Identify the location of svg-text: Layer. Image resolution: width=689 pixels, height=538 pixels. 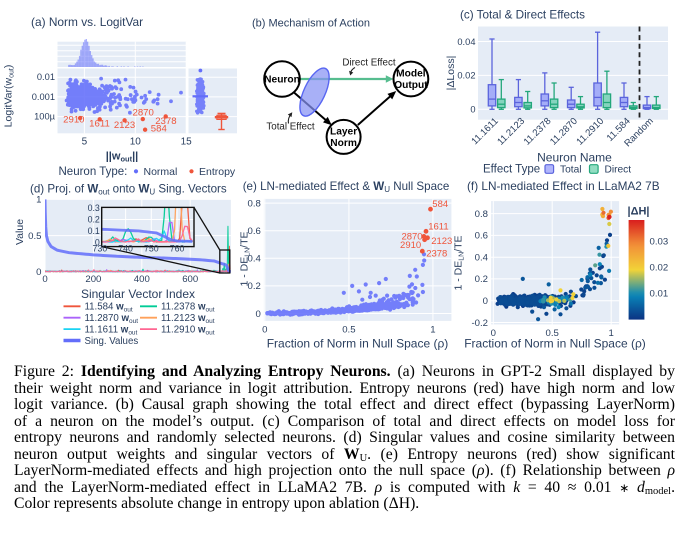
(343, 132).